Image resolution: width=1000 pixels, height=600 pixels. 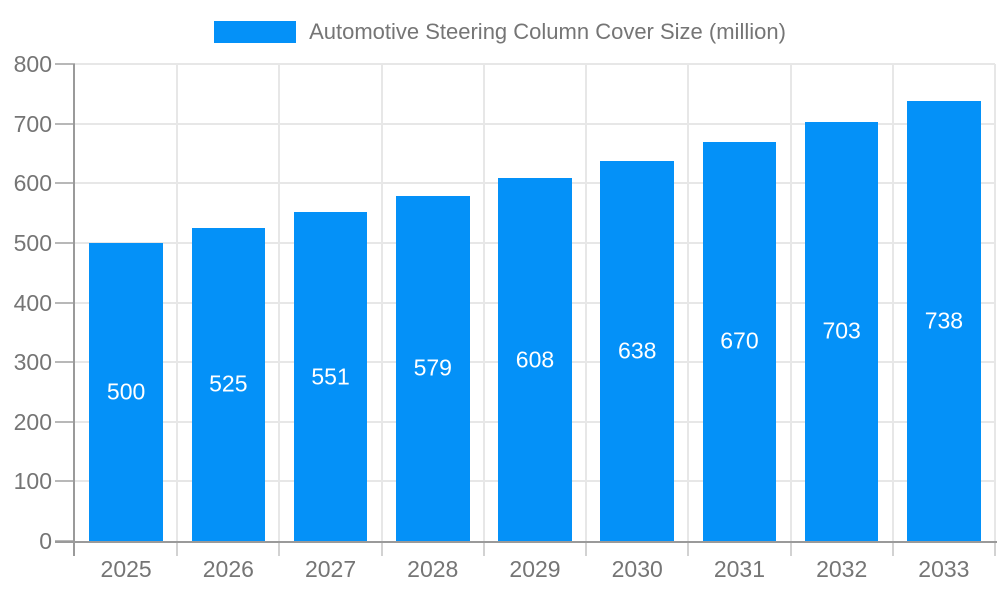 What do you see at coordinates (535, 569) in the screenshot?
I see `x-axis-label: 2029` at bounding box center [535, 569].